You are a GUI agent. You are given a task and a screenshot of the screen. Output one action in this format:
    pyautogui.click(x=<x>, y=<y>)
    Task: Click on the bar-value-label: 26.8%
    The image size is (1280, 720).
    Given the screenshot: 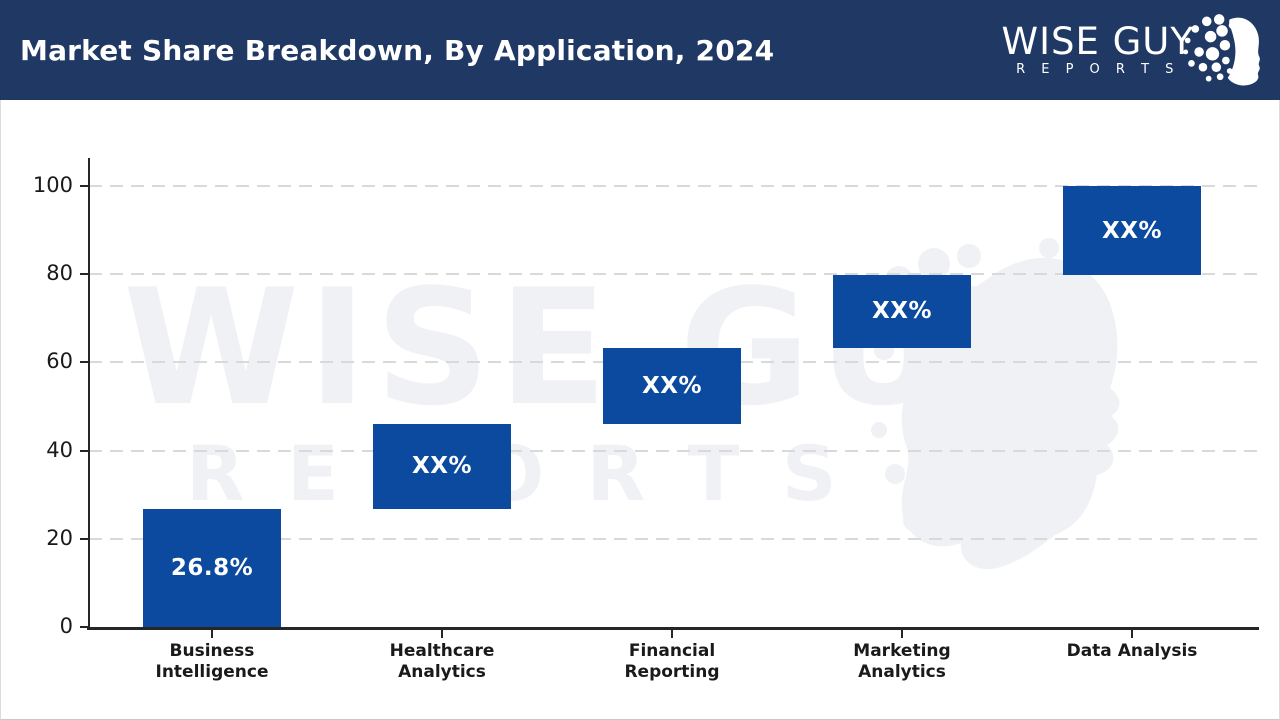 What is the action you would take?
    pyautogui.click(x=212, y=567)
    